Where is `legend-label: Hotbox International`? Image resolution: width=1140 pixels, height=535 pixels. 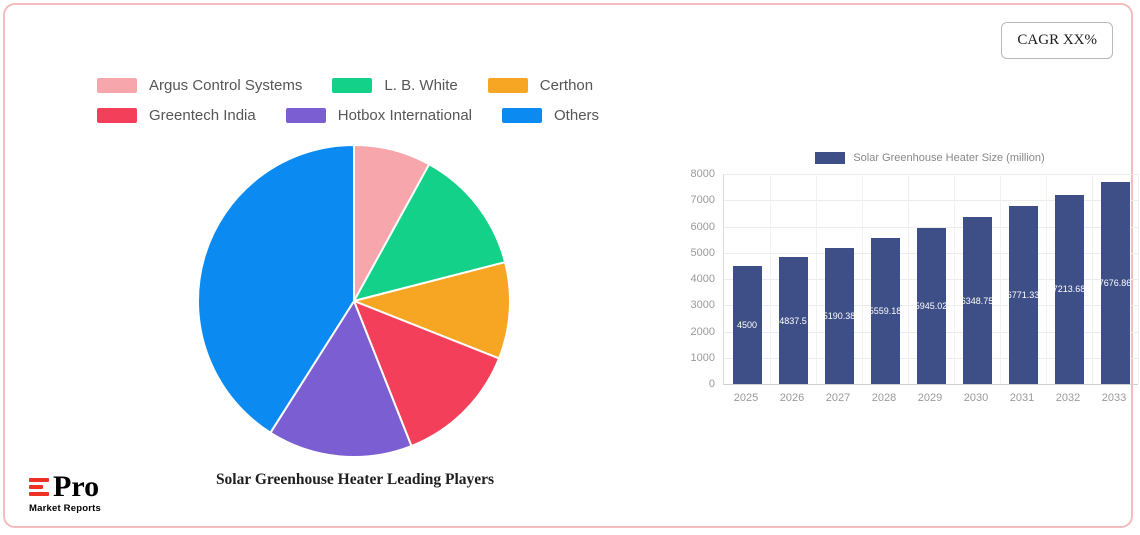
legend-label: Hotbox International is located at coordinates (405, 115).